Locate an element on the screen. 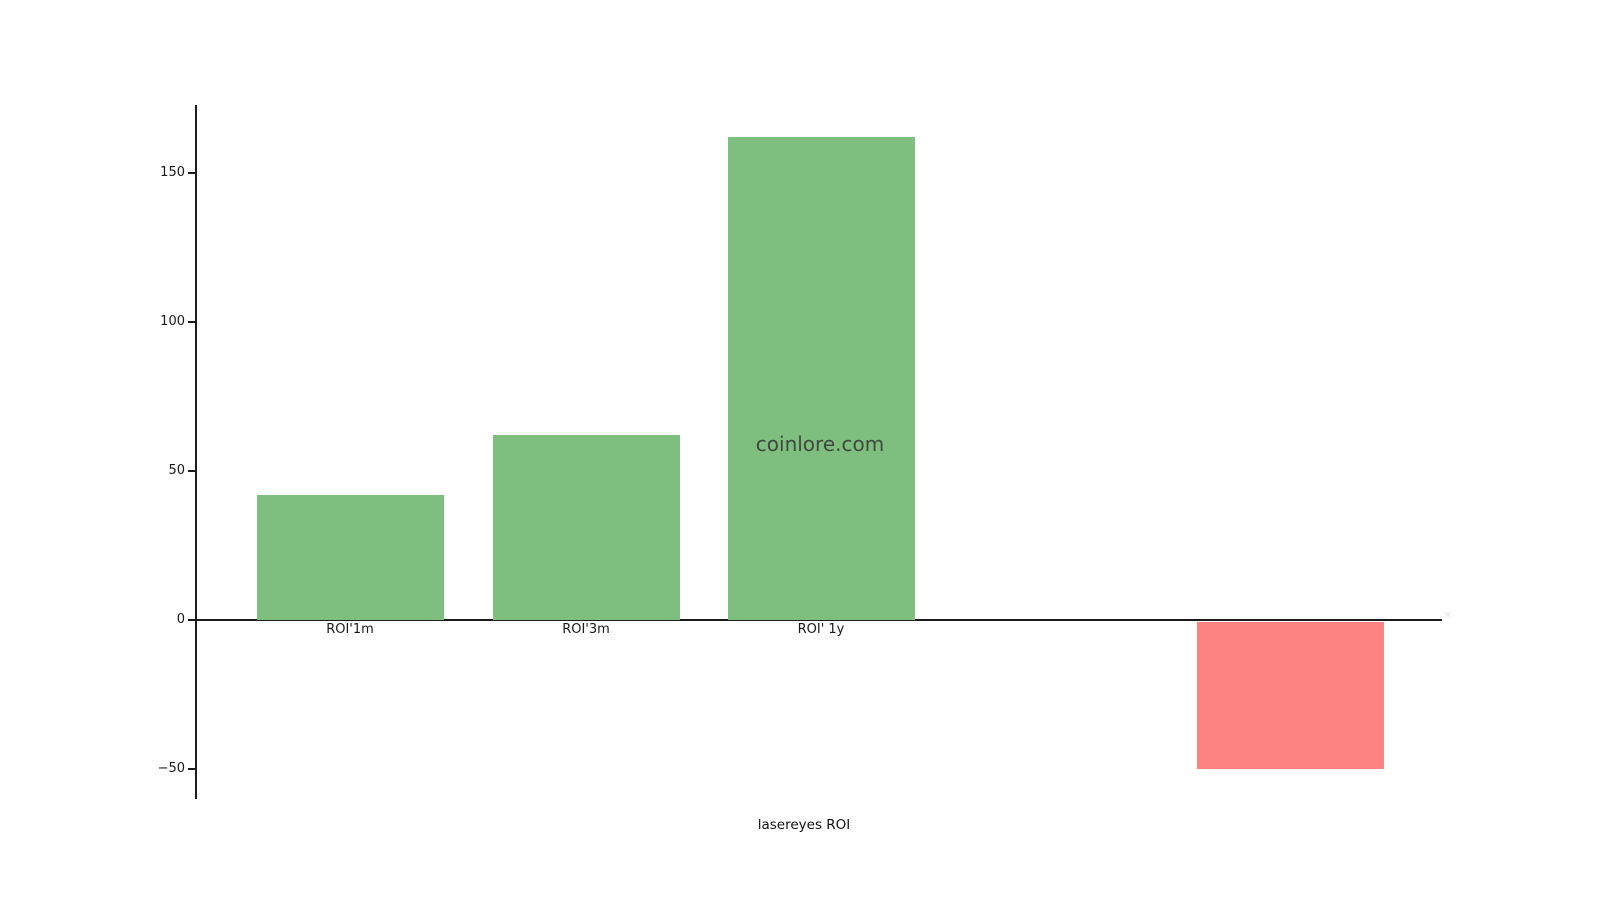  watermark-text: coinlore.com is located at coordinates (820, 444).